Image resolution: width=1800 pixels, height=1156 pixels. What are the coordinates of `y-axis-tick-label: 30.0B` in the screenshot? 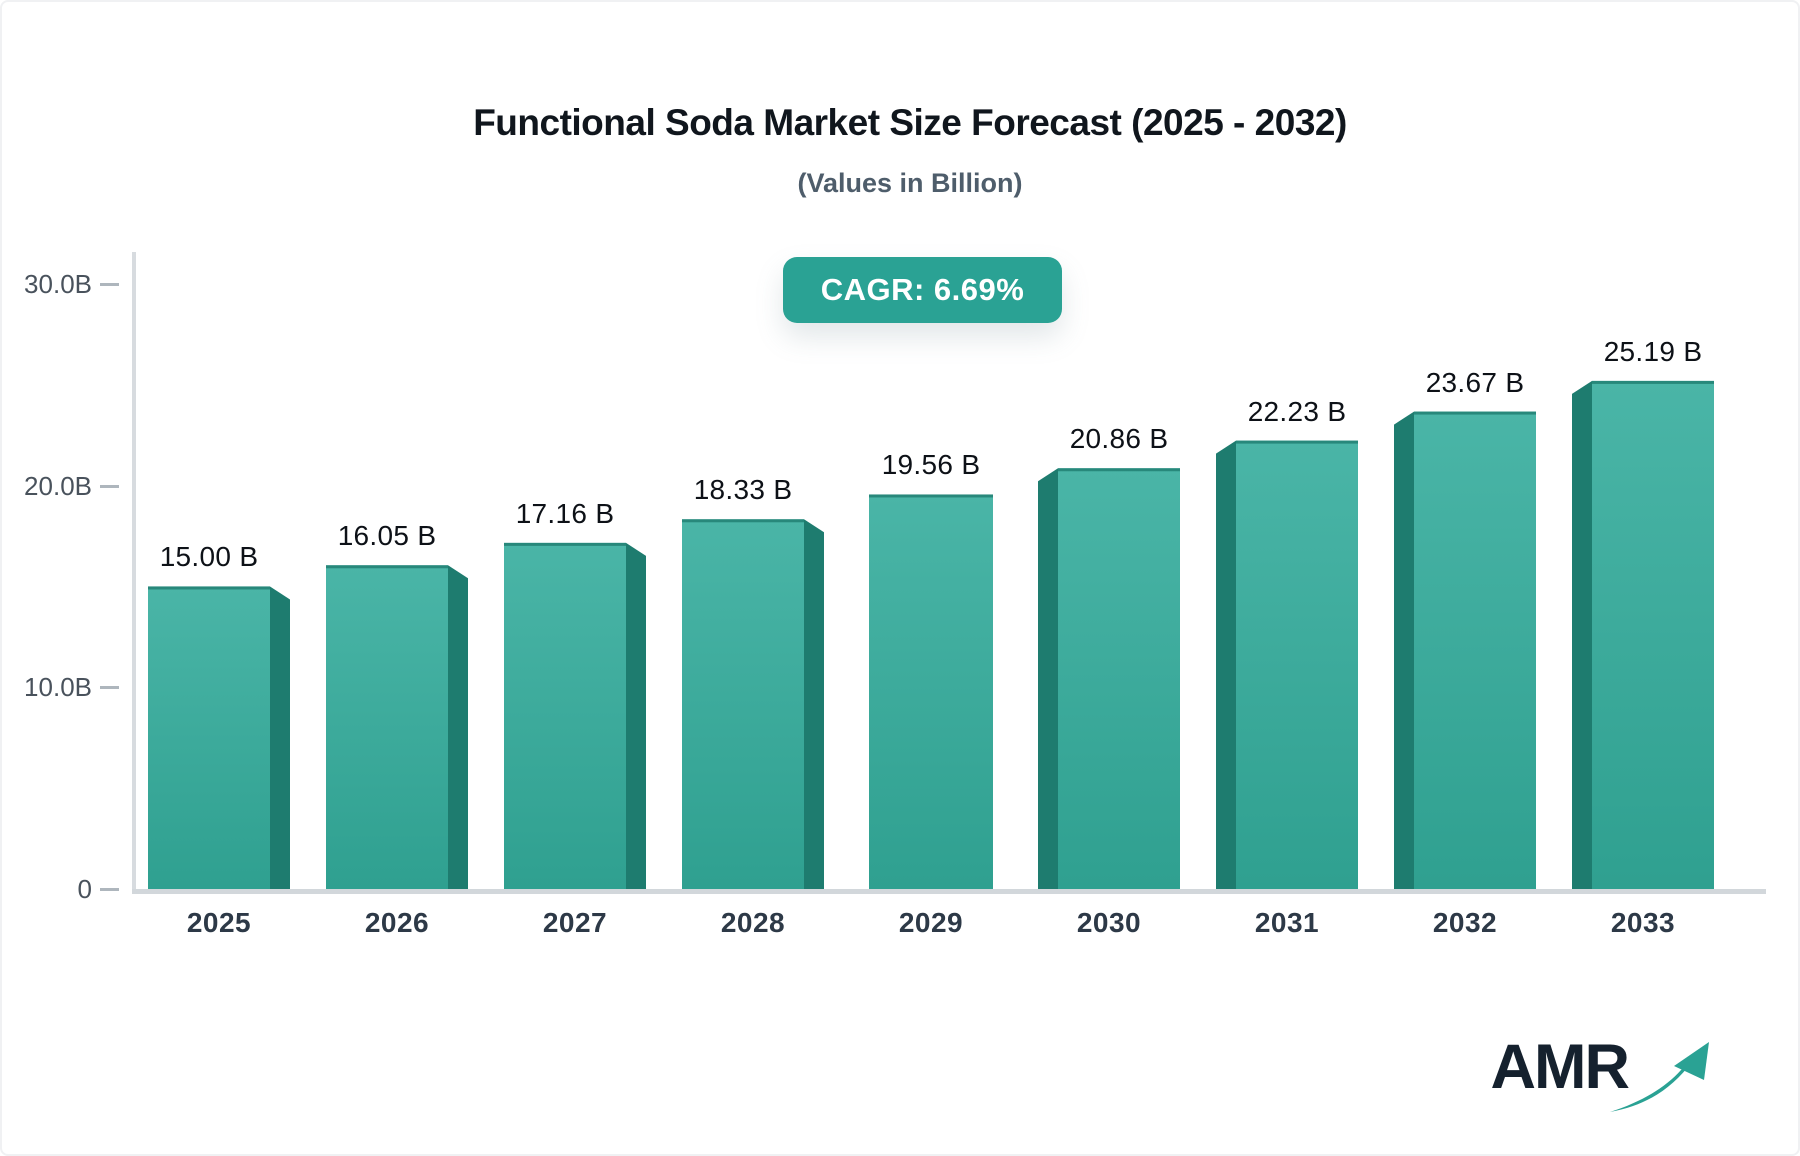 It's located at (58, 283).